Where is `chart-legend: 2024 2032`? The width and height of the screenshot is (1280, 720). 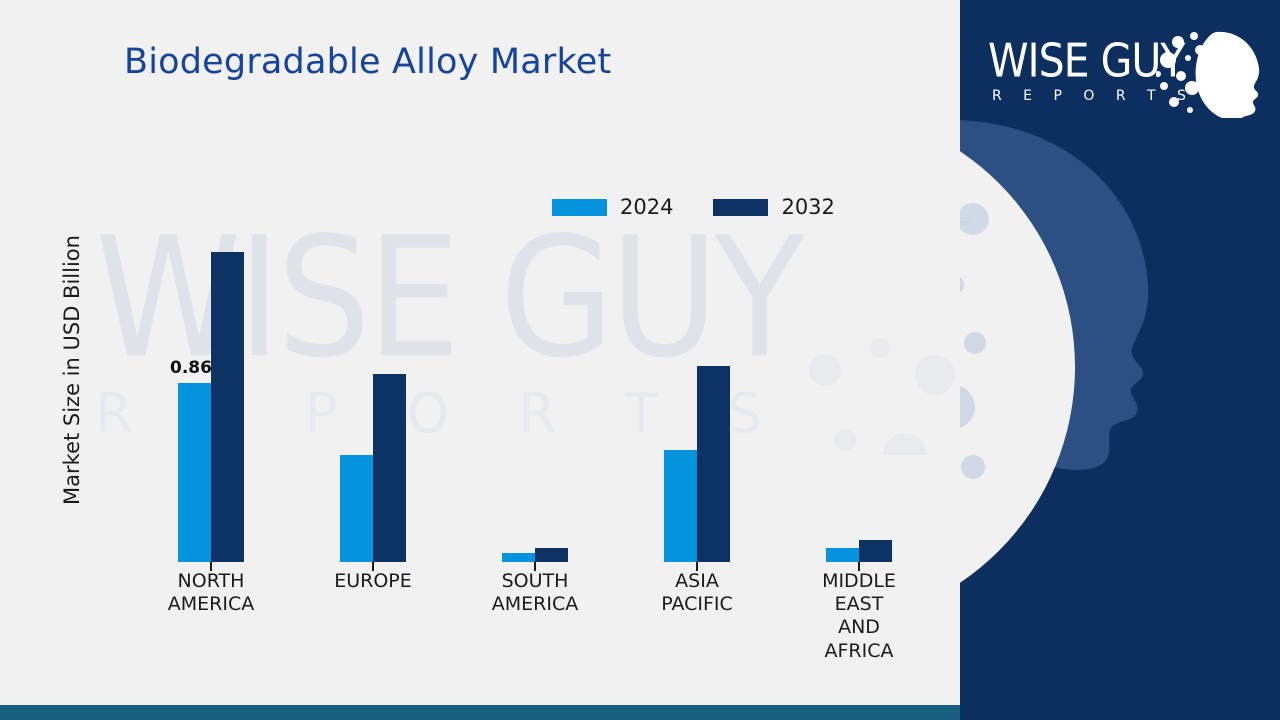 chart-legend: 2024 2032 is located at coordinates (693, 207).